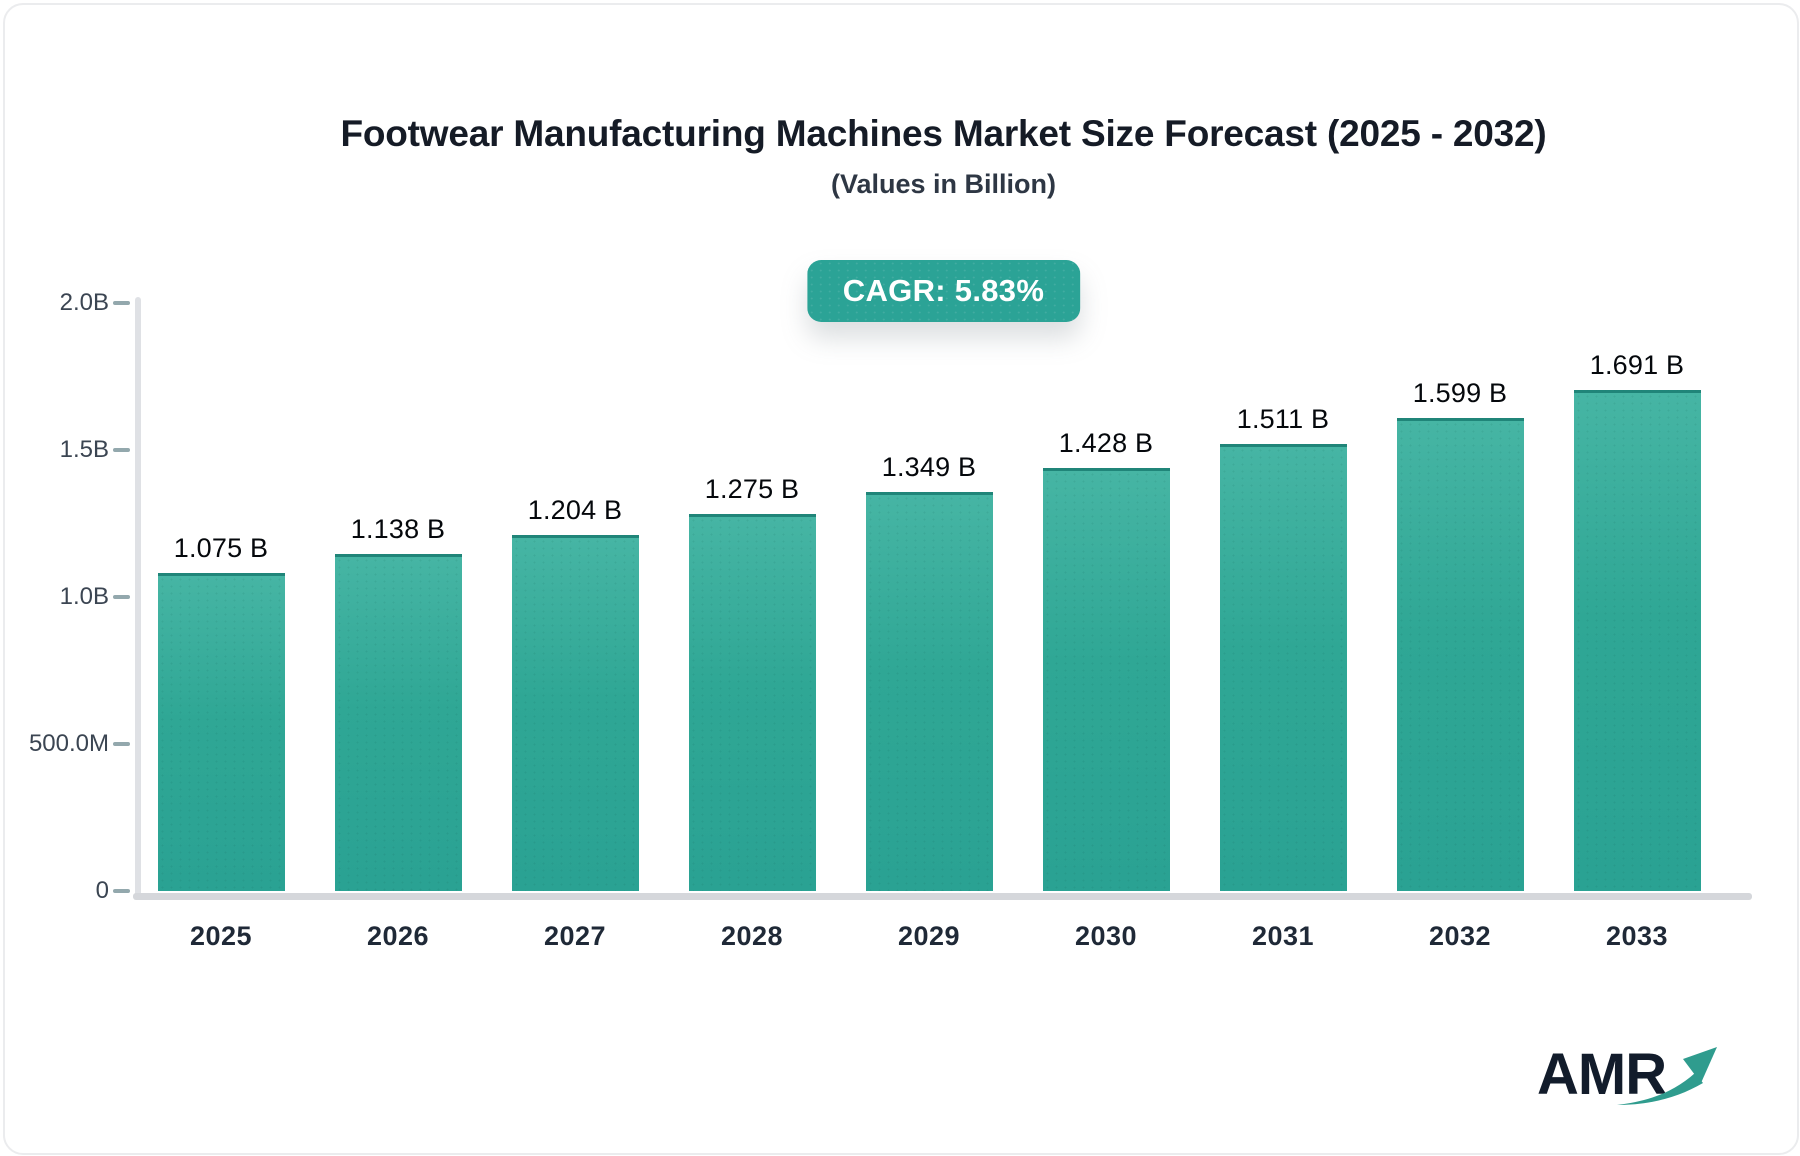 The width and height of the screenshot is (1800, 1156). Describe the element at coordinates (84, 302) in the screenshot. I see `y-tick-label: 2.0B` at that location.